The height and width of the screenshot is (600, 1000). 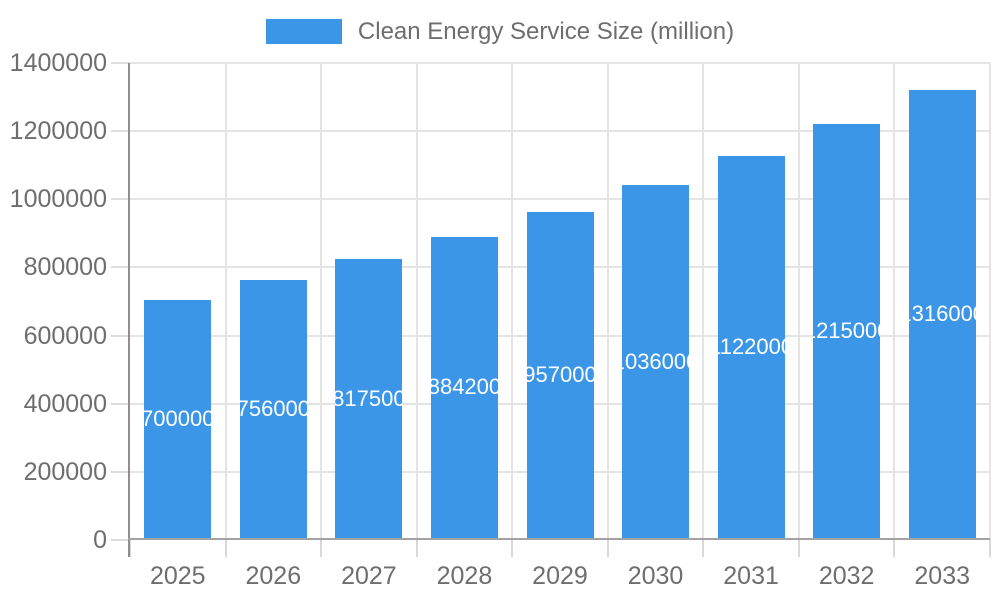 I want to click on y-tick-label: 1200000, so click(x=58, y=131).